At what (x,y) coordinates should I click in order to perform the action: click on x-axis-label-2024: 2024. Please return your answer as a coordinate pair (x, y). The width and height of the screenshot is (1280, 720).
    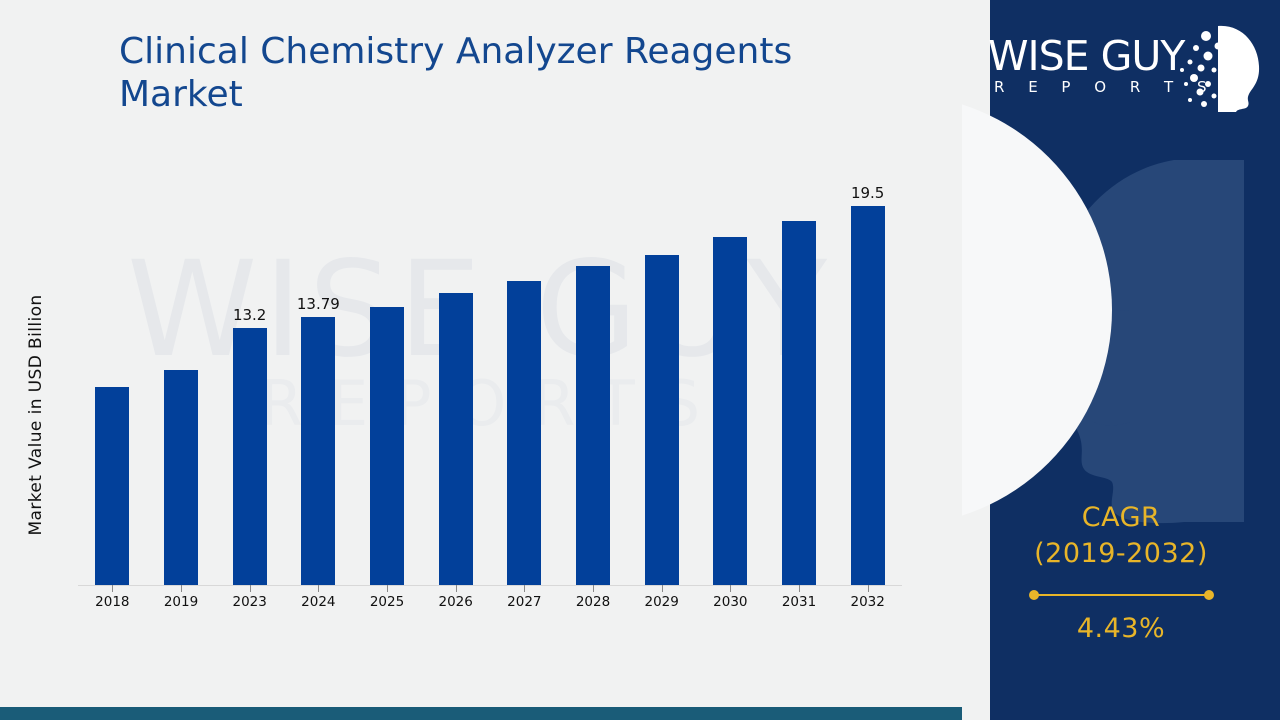
    Looking at the image, I should click on (318, 602).